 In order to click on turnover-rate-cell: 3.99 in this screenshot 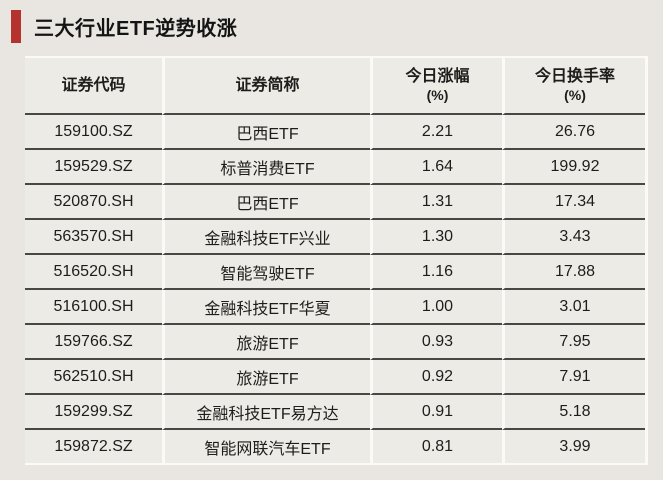, I will do `click(573, 447)`.